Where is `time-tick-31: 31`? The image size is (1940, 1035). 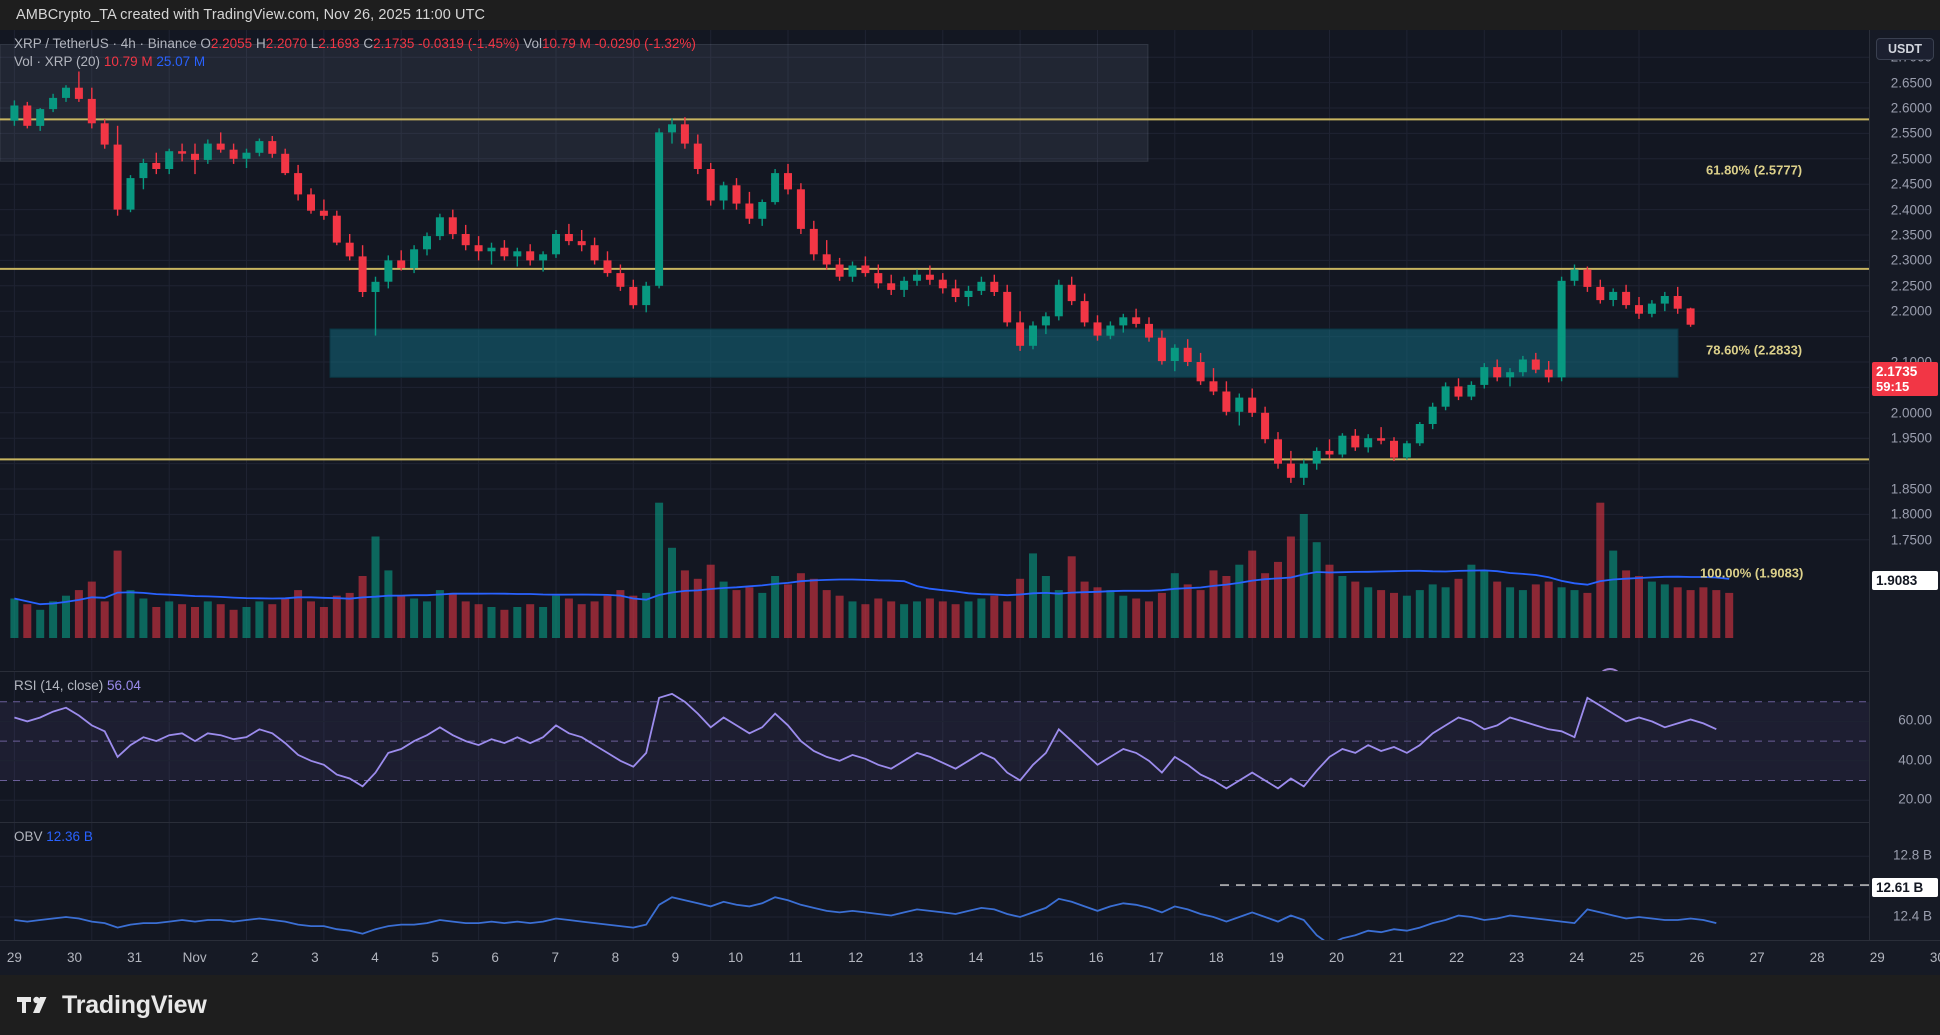 time-tick-31: 31 is located at coordinates (135, 957).